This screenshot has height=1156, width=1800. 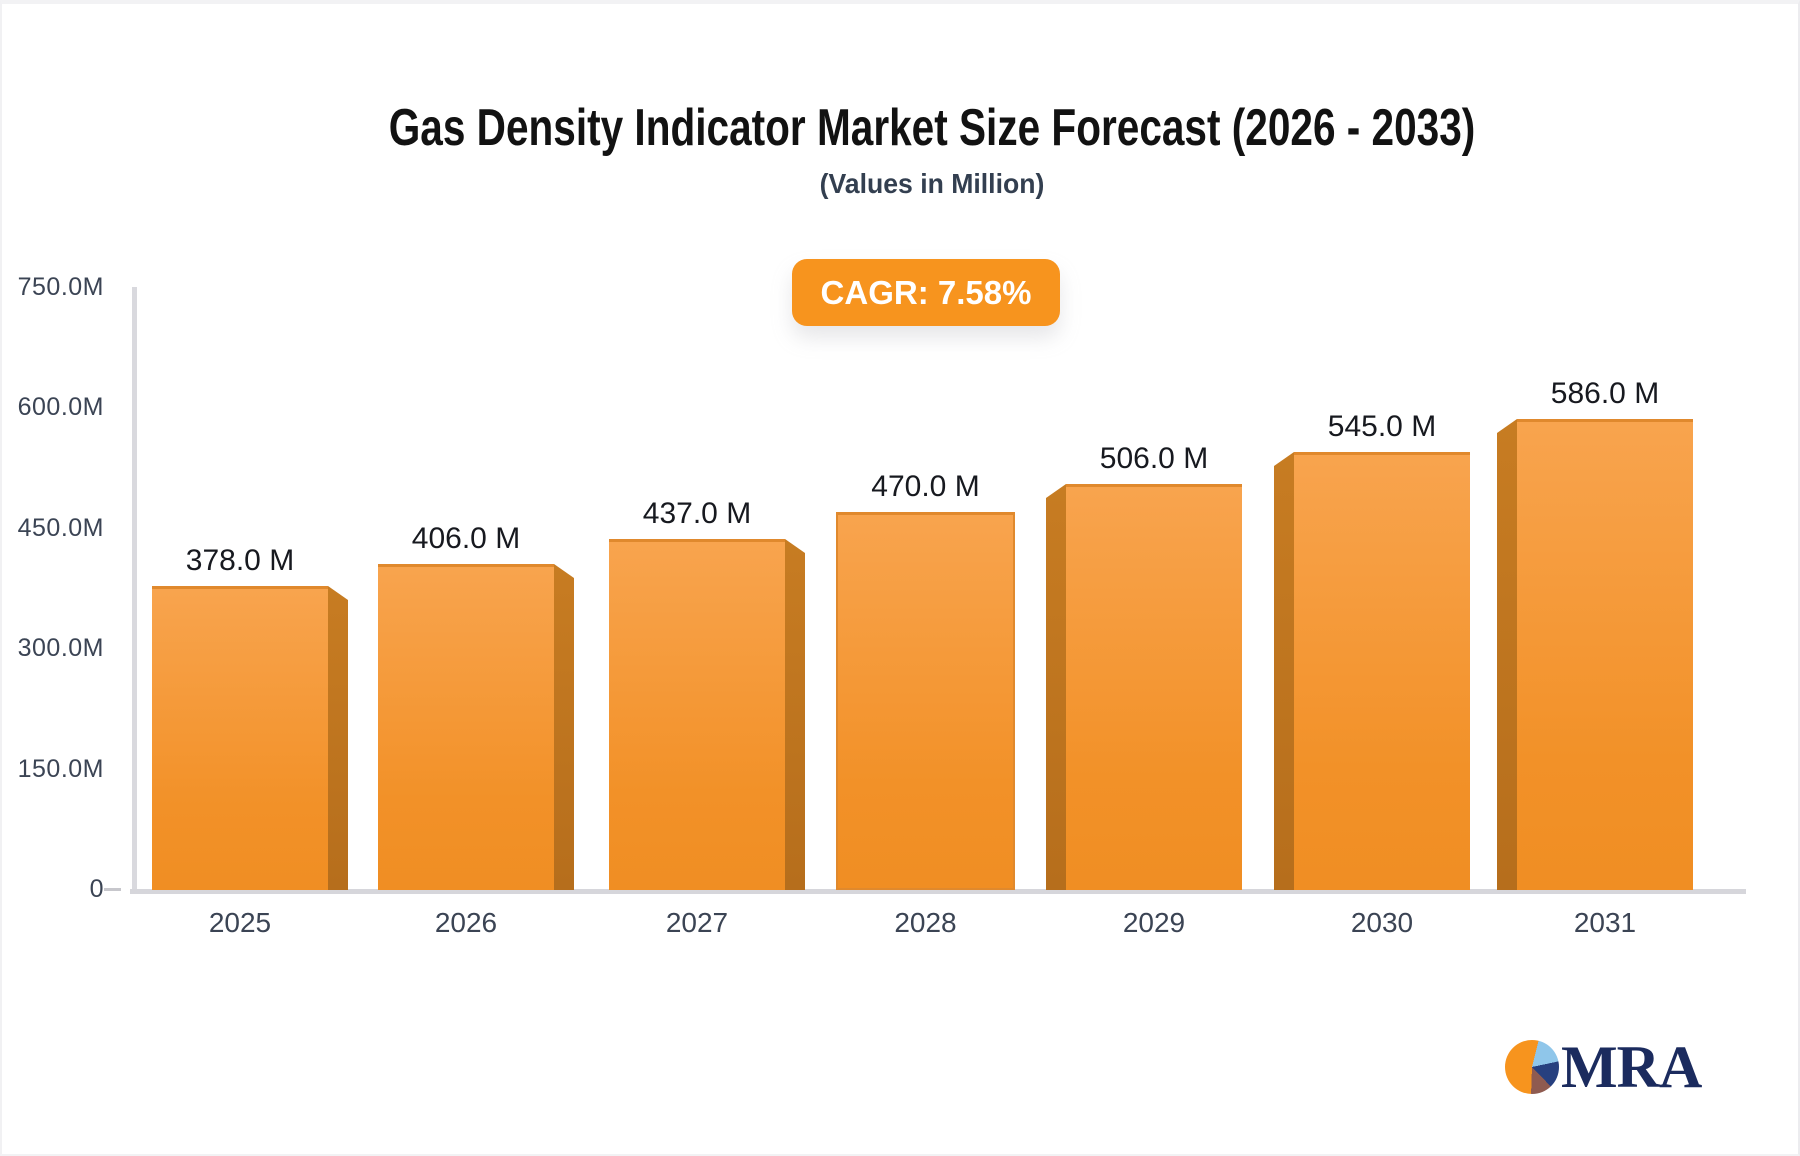 I want to click on bar-2029, so click(x=1154, y=687).